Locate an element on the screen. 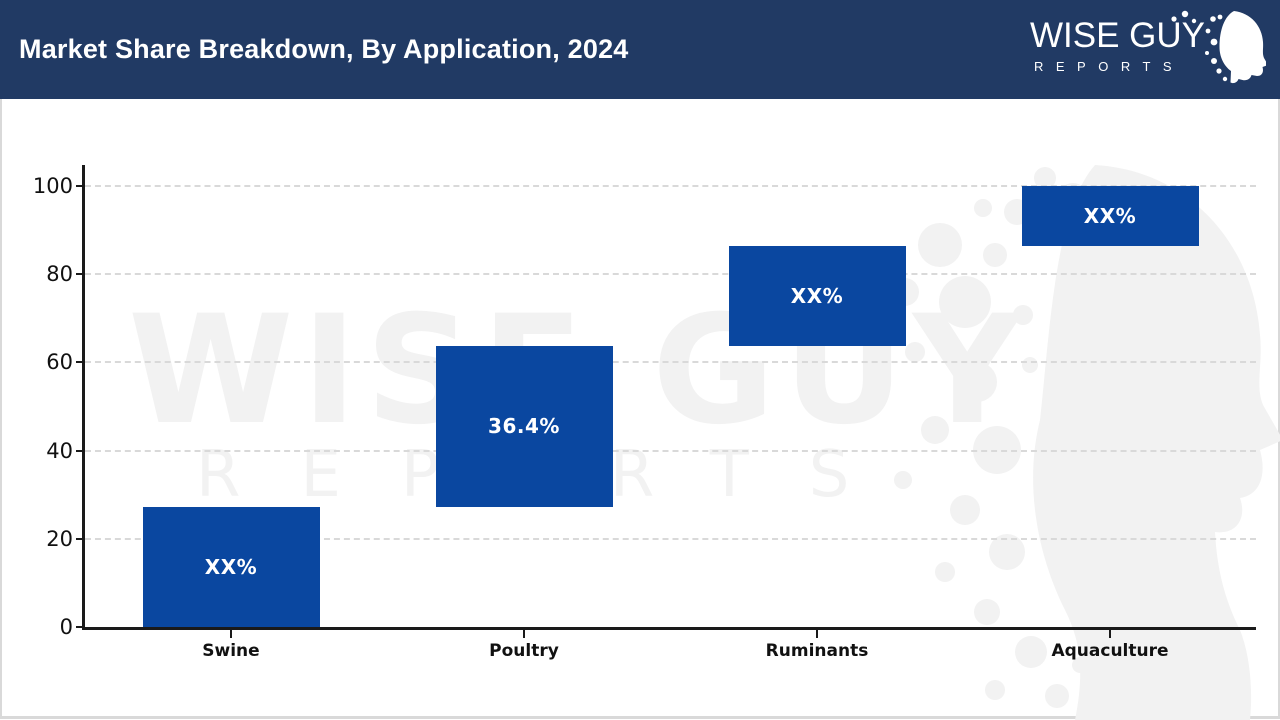  bar-poultry: 36.4% is located at coordinates (524, 426).